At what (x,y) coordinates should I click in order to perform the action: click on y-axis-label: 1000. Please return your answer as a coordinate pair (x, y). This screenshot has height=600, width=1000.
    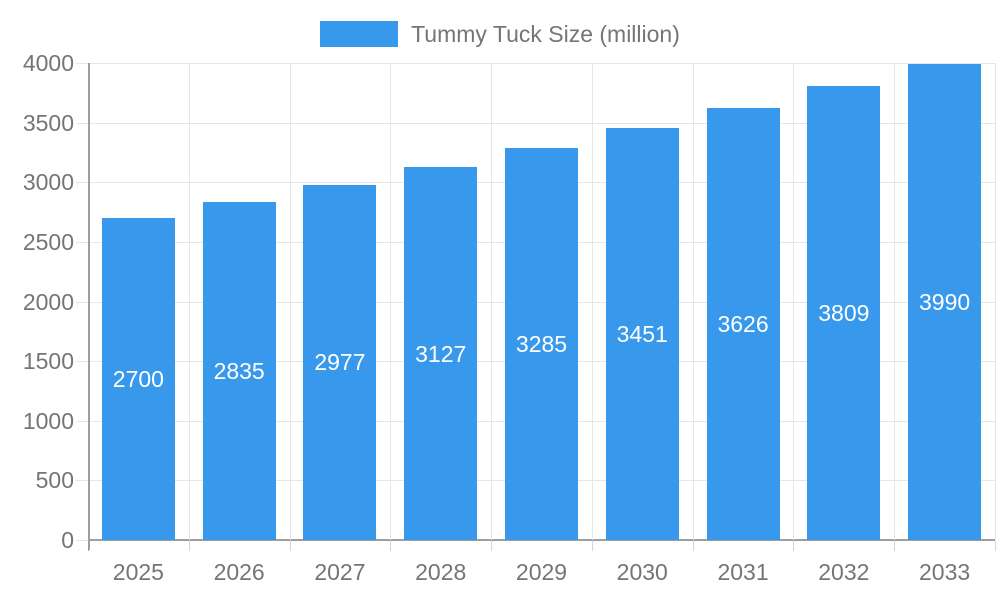
    Looking at the image, I should click on (48, 420).